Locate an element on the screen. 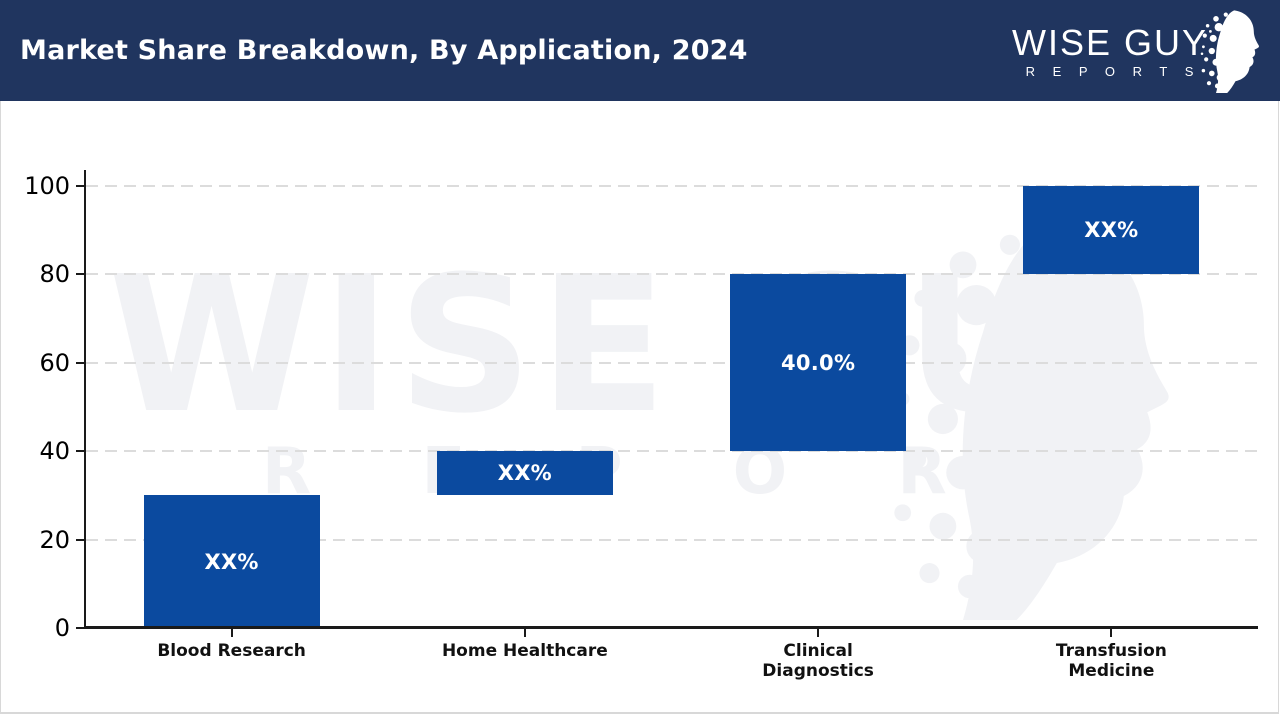 This screenshot has width=1280, height=720. bar-transfusion-medicine: XX% is located at coordinates (1111, 230).